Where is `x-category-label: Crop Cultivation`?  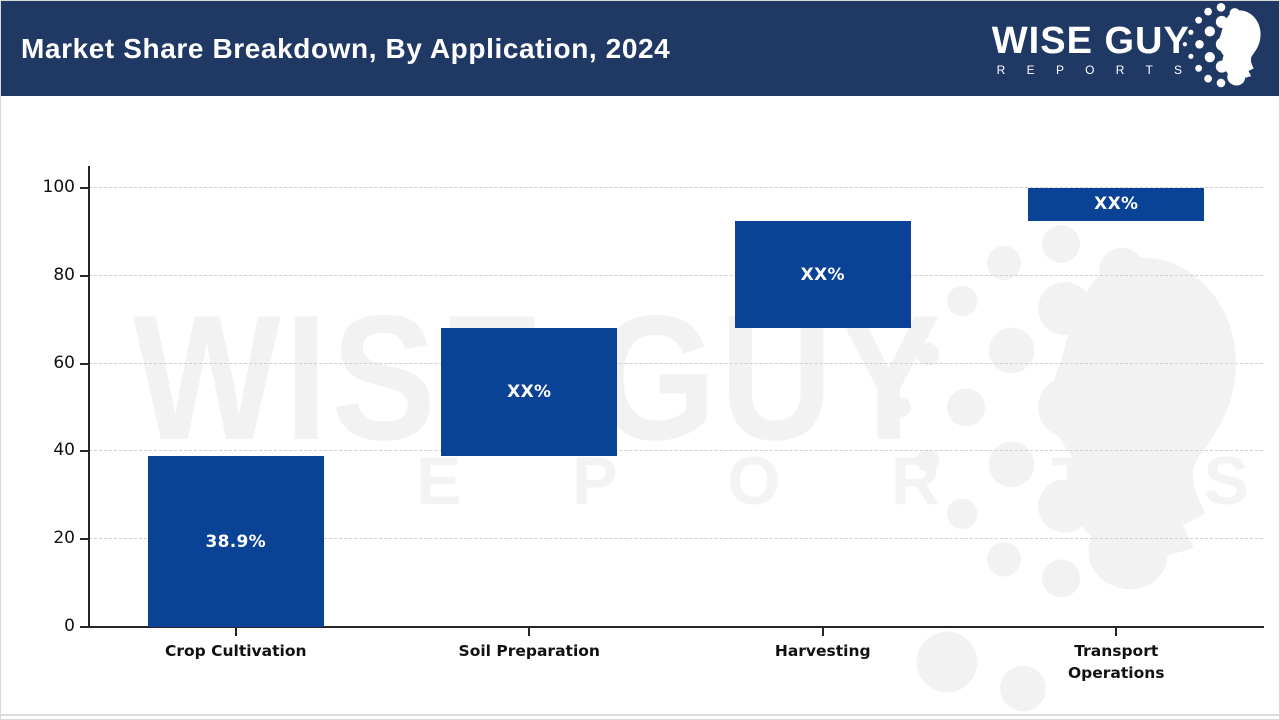 x-category-label: Crop Cultivation is located at coordinates (235, 651).